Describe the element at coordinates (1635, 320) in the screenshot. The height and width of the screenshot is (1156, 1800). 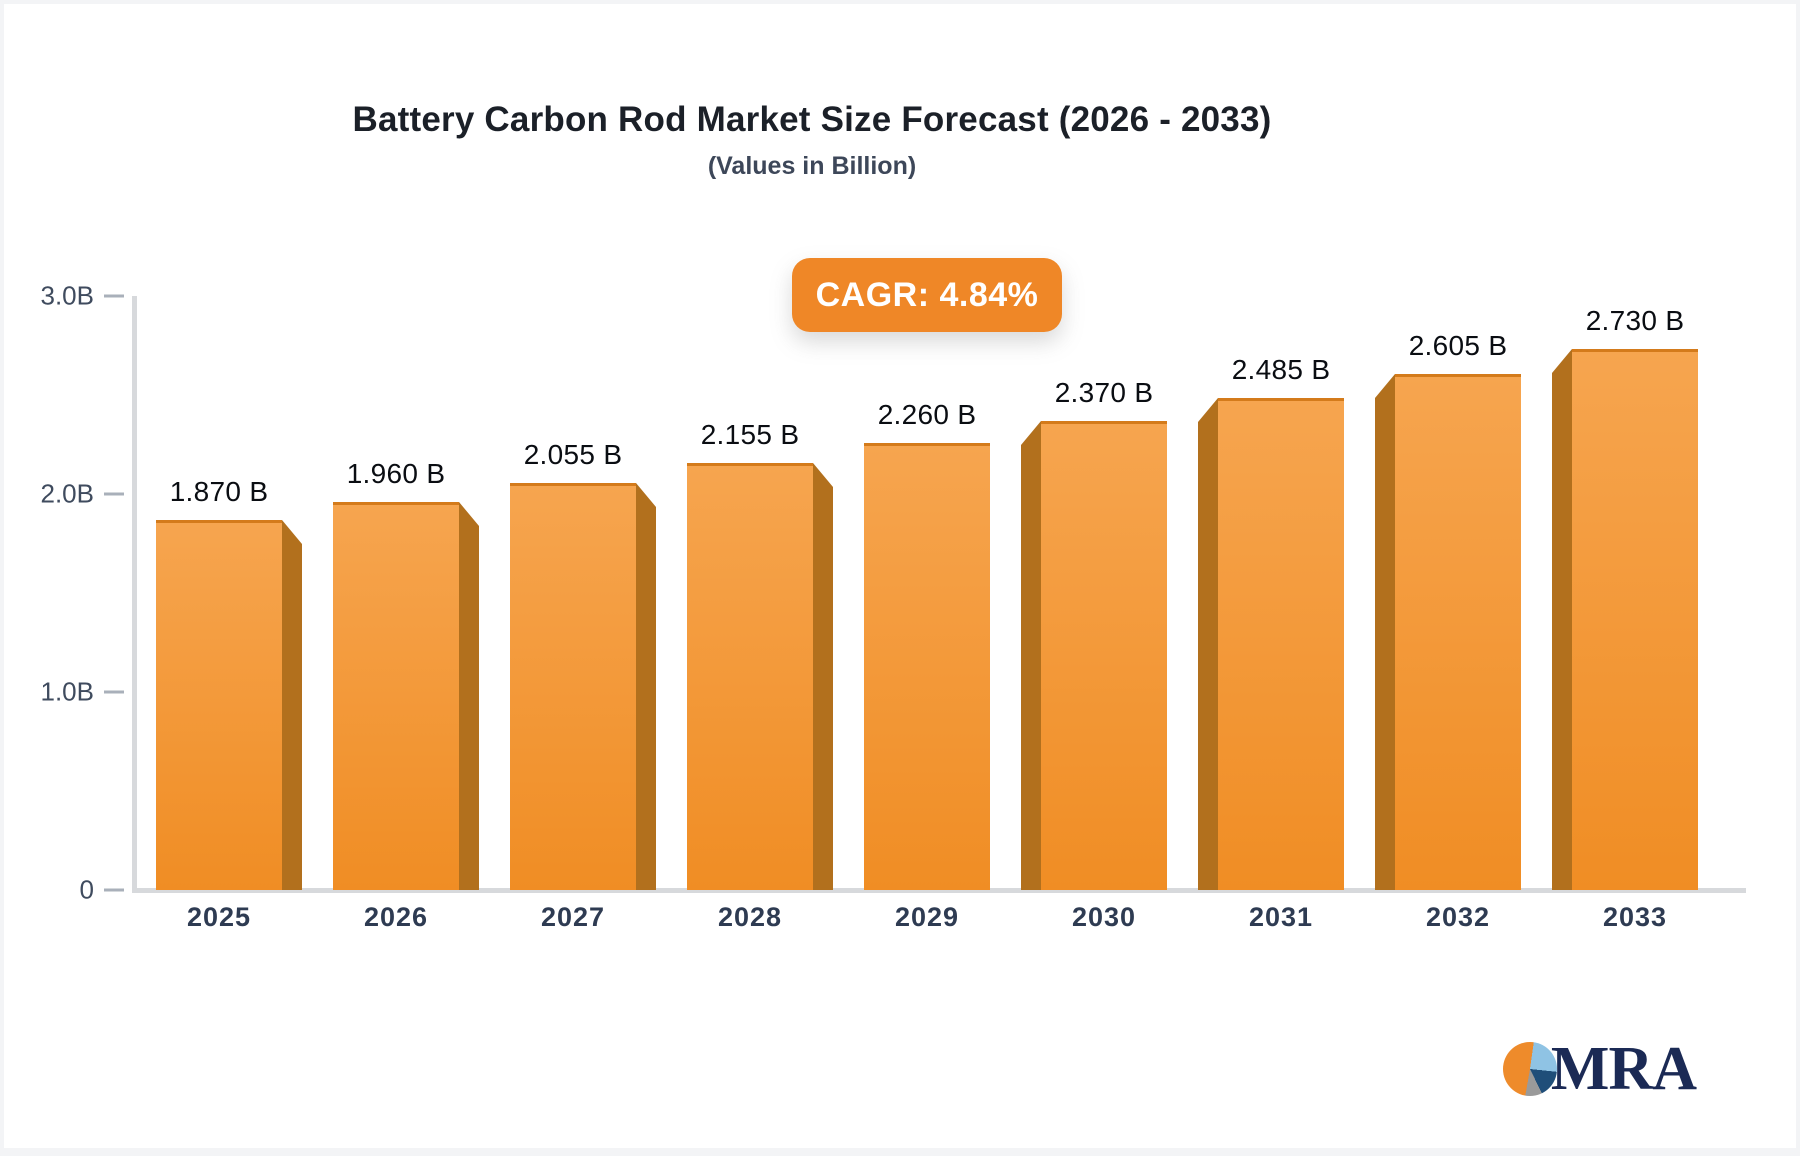
I see `bar-value-label: 2.730 B` at that location.